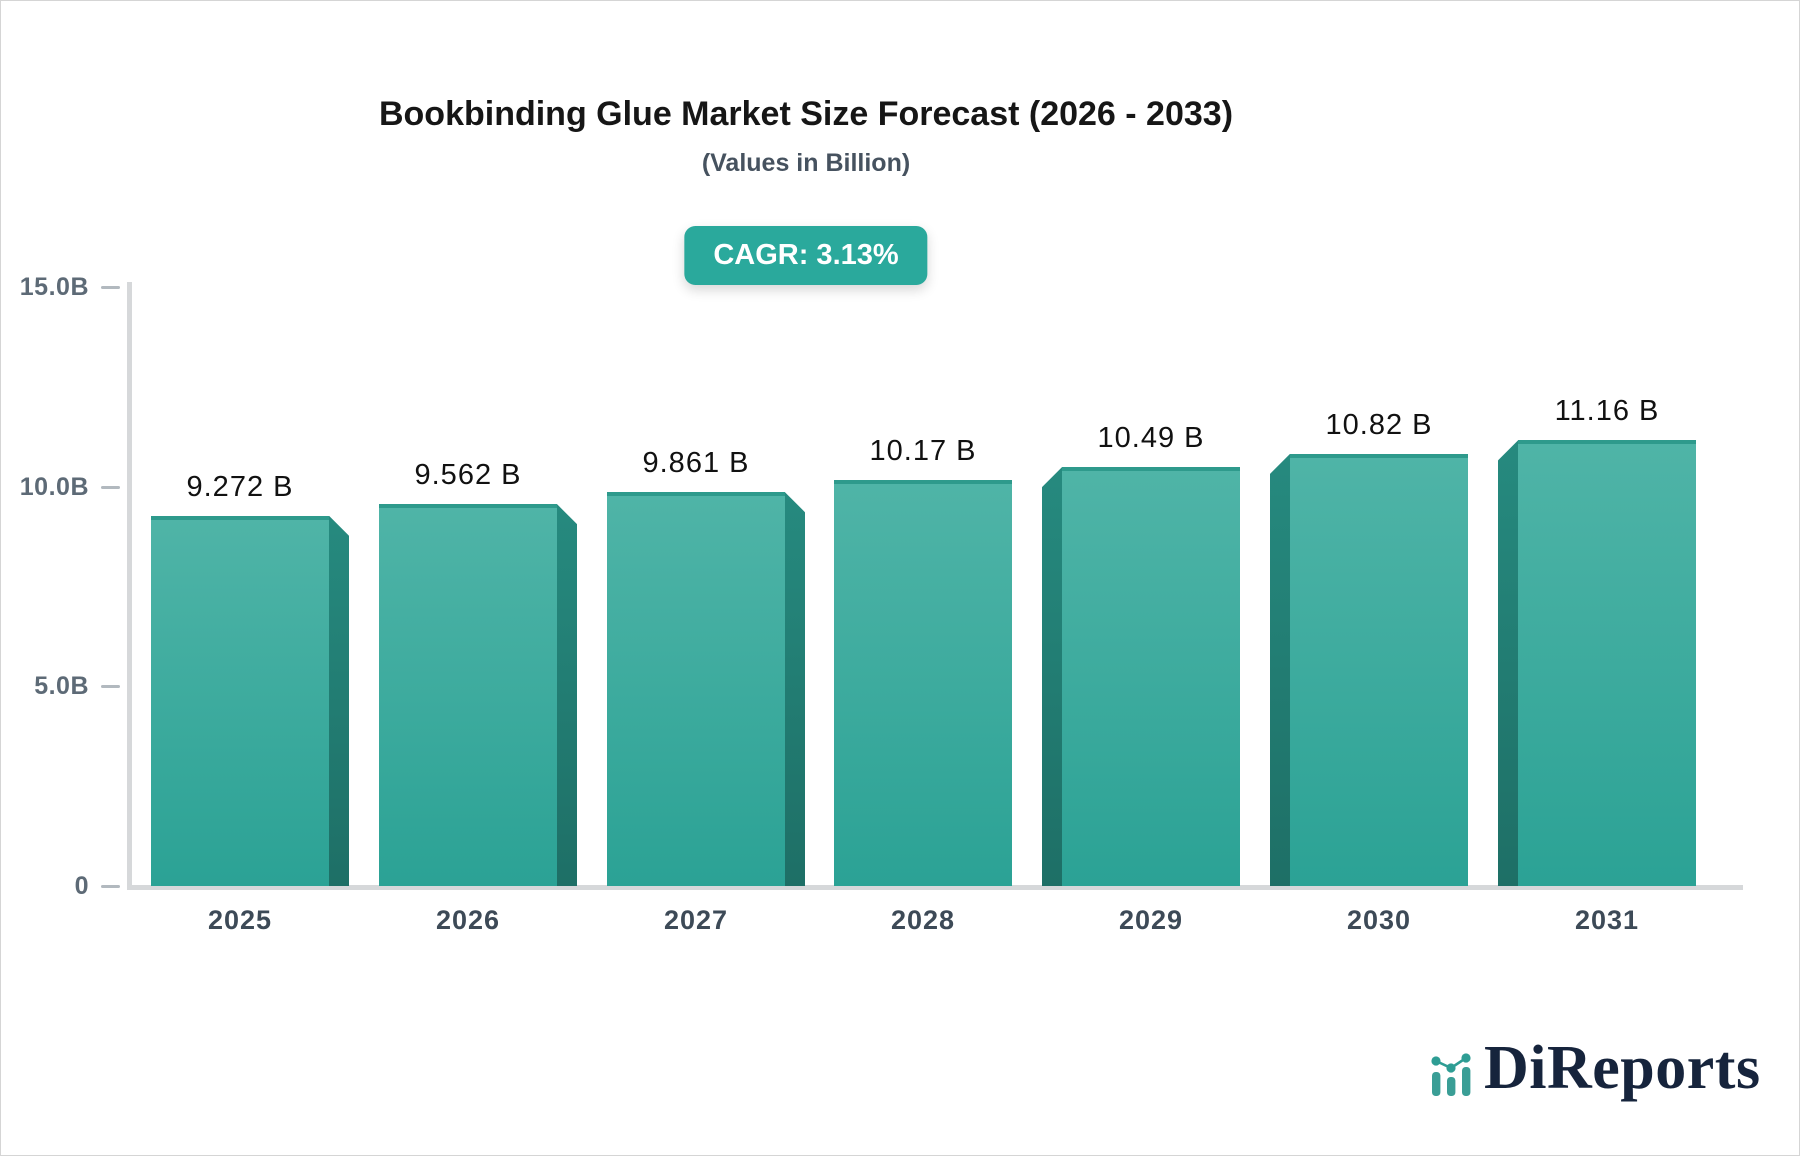 This screenshot has height=1156, width=1800. Describe the element at coordinates (81, 886) in the screenshot. I see `y-tick-label: 0` at that location.